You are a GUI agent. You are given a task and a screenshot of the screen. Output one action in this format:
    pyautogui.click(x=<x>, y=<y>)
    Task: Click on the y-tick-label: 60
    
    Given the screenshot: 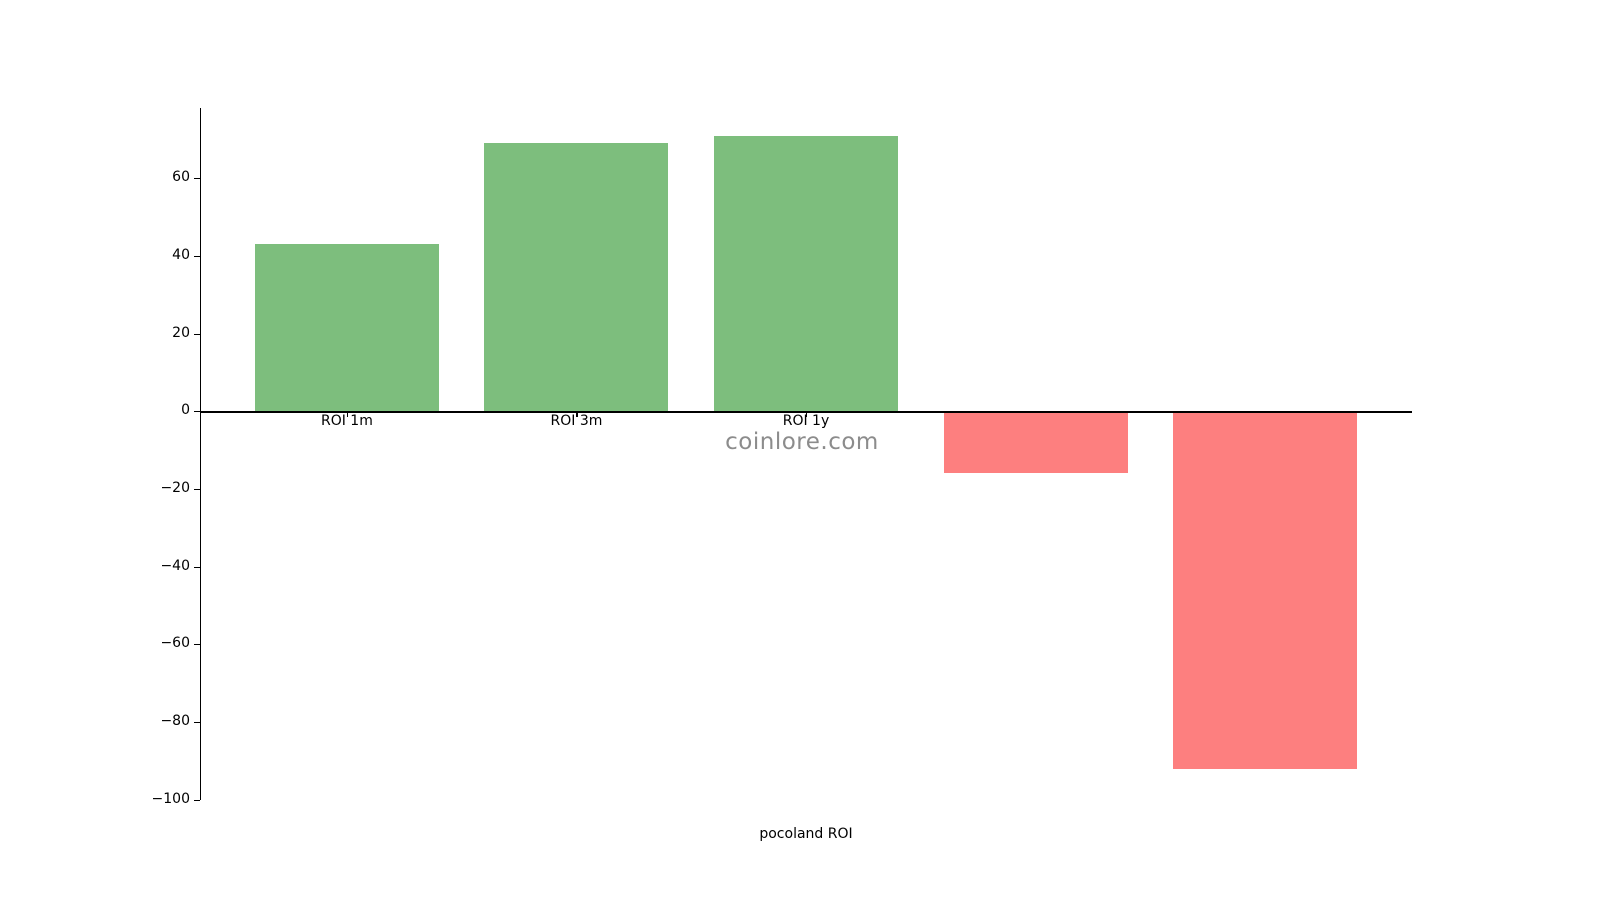 What is the action you would take?
    pyautogui.click(x=181, y=177)
    